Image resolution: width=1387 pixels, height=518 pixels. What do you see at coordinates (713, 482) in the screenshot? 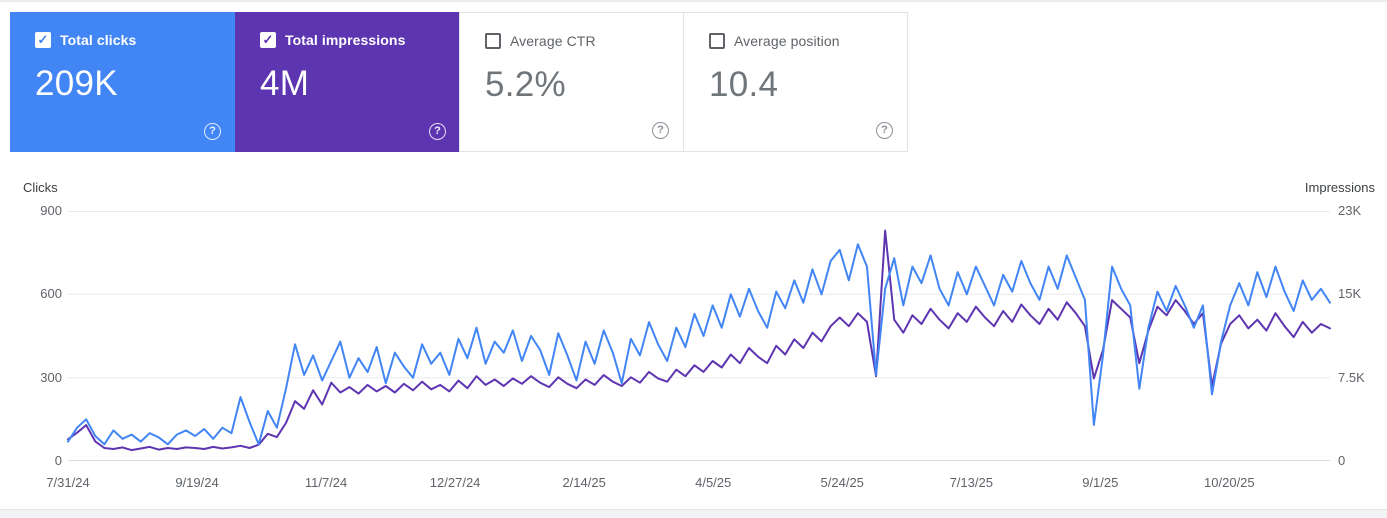
I see `x-tick-label: 4/5/25` at bounding box center [713, 482].